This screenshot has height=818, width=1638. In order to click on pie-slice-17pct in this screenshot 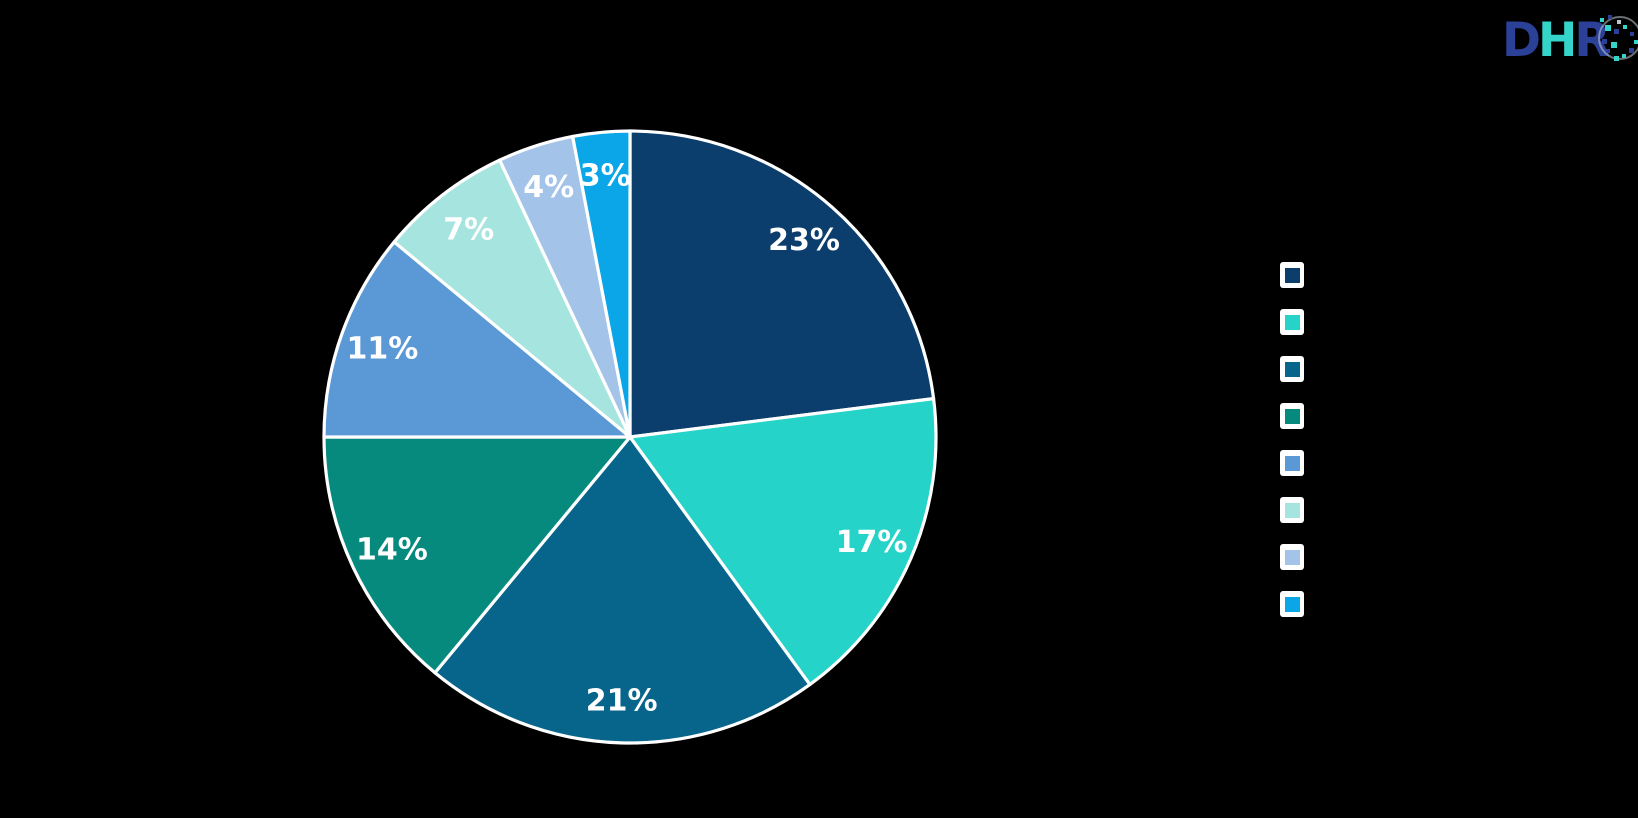, I will do `click(783, 542)`.